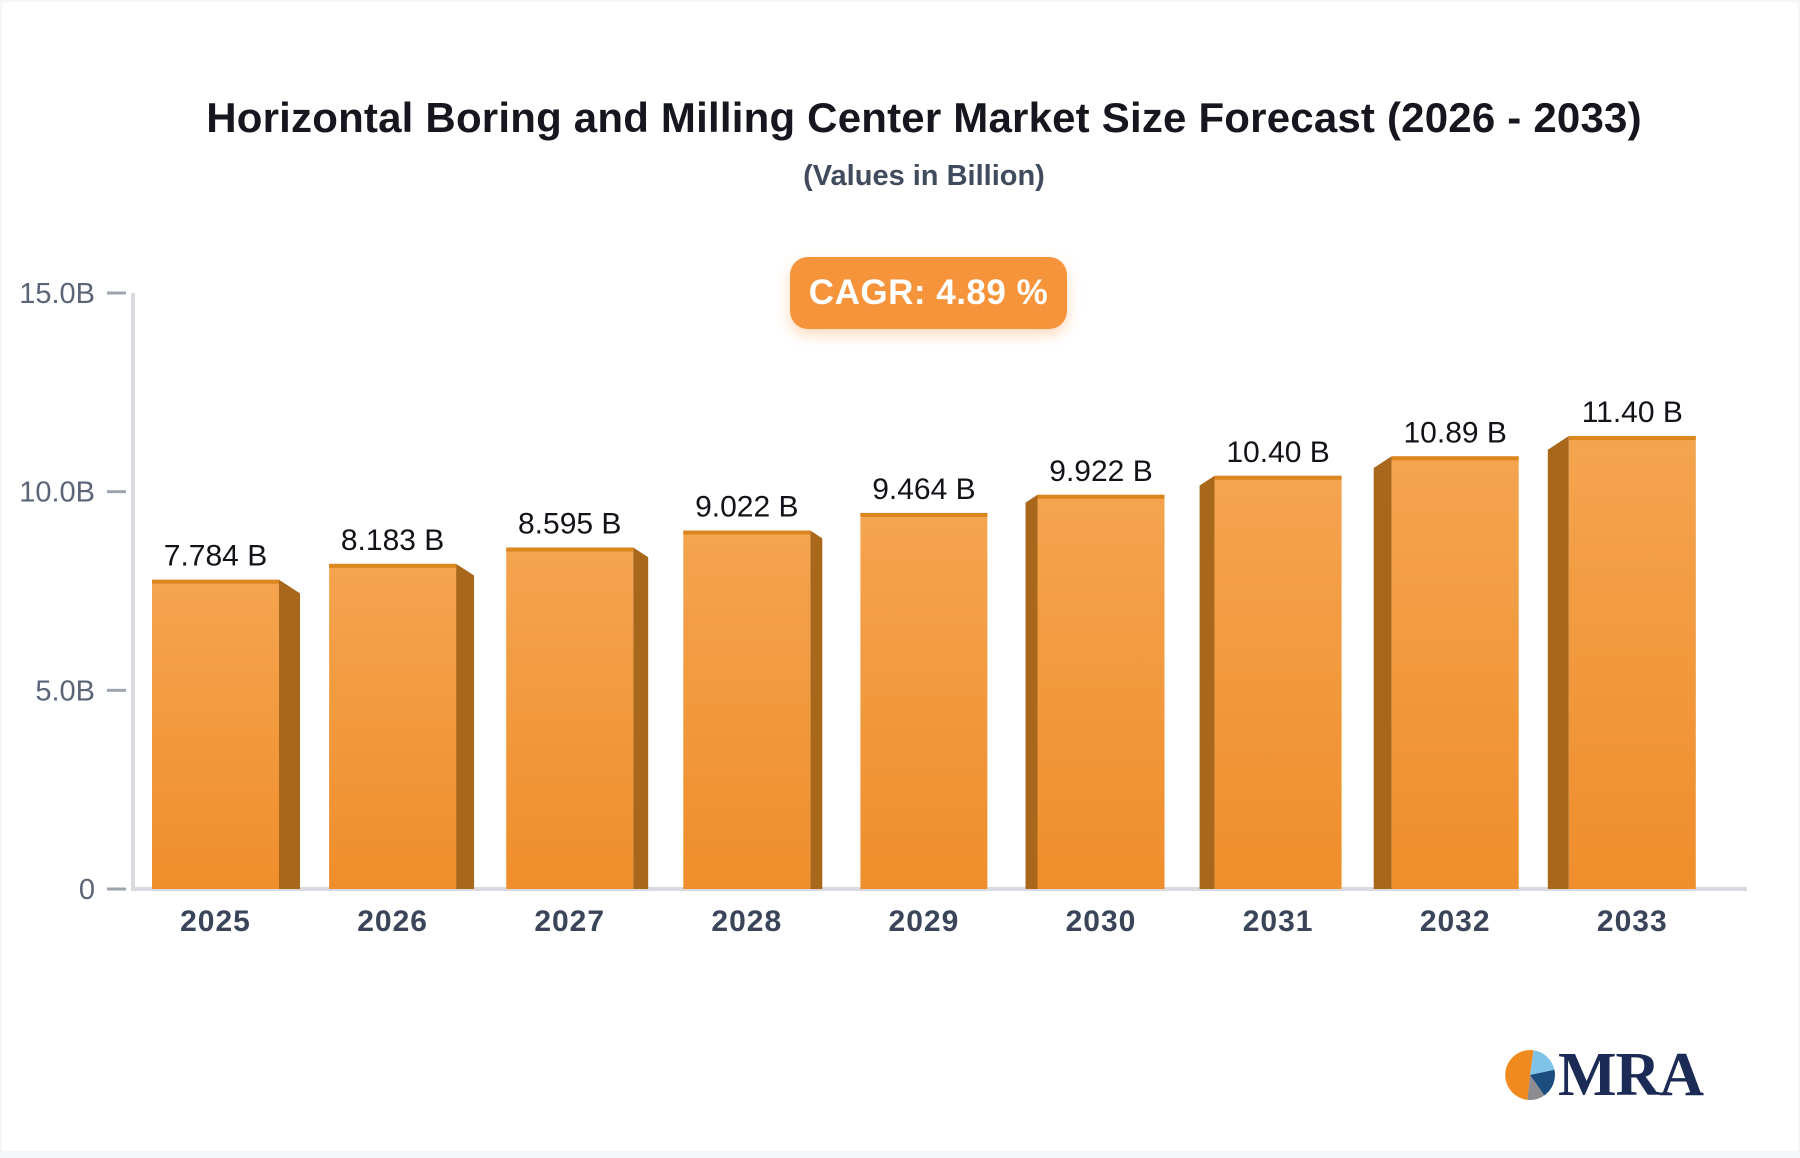 The width and height of the screenshot is (1800, 1158). I want to click on x-tick-label: 2026, so click(392, 921).